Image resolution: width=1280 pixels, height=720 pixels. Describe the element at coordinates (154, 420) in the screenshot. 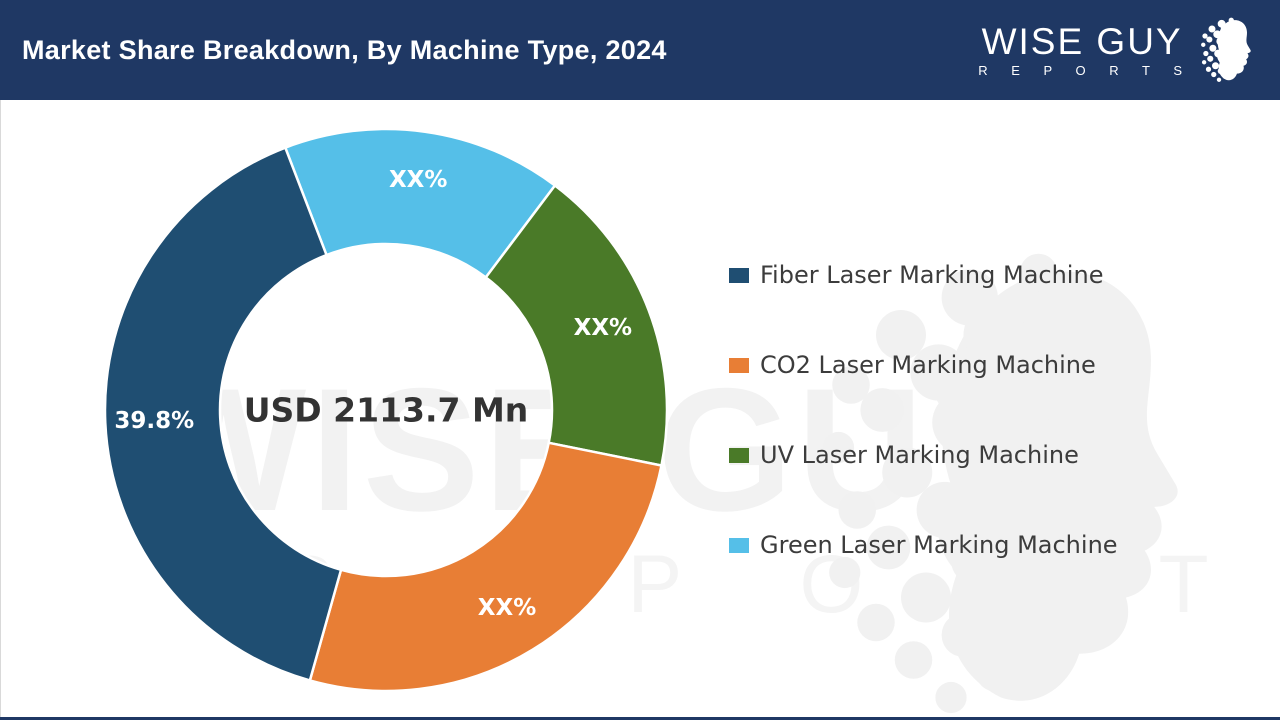

I see `segment-percent-label: 39.8%` at that location.